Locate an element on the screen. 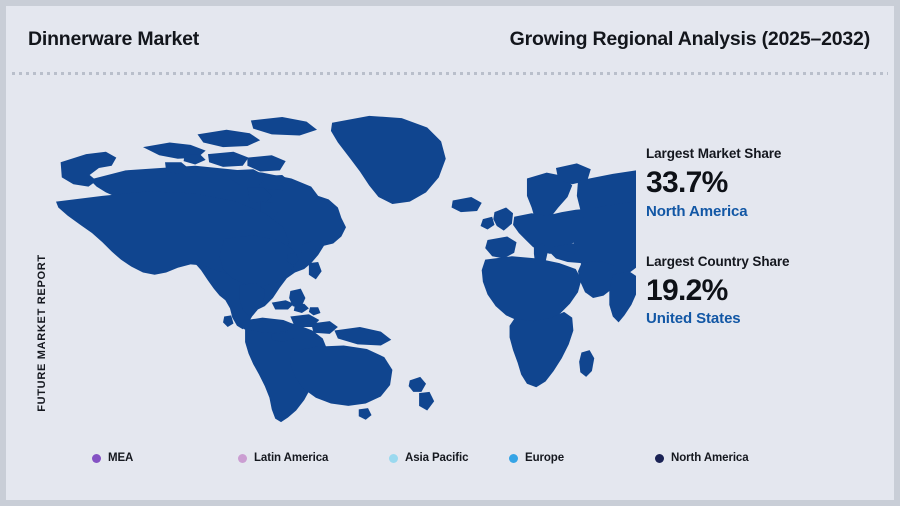 The height and width of the screenshot is (506, 900). legend-item-asia-pacific: Asia Pacific is located at coordinates (428, 458).